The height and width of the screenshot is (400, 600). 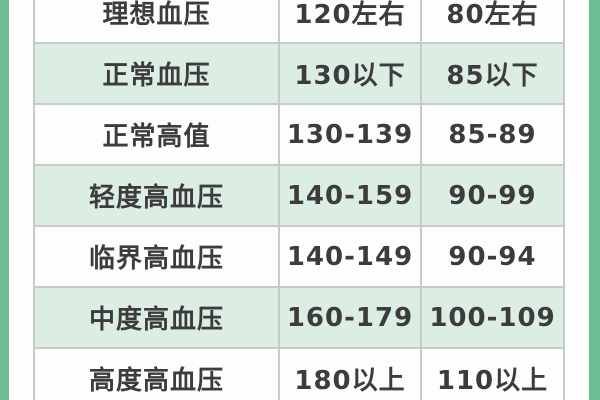 I want to click on table-row: 高度高血压 180以上 110以上, so click(x=299, y=374).